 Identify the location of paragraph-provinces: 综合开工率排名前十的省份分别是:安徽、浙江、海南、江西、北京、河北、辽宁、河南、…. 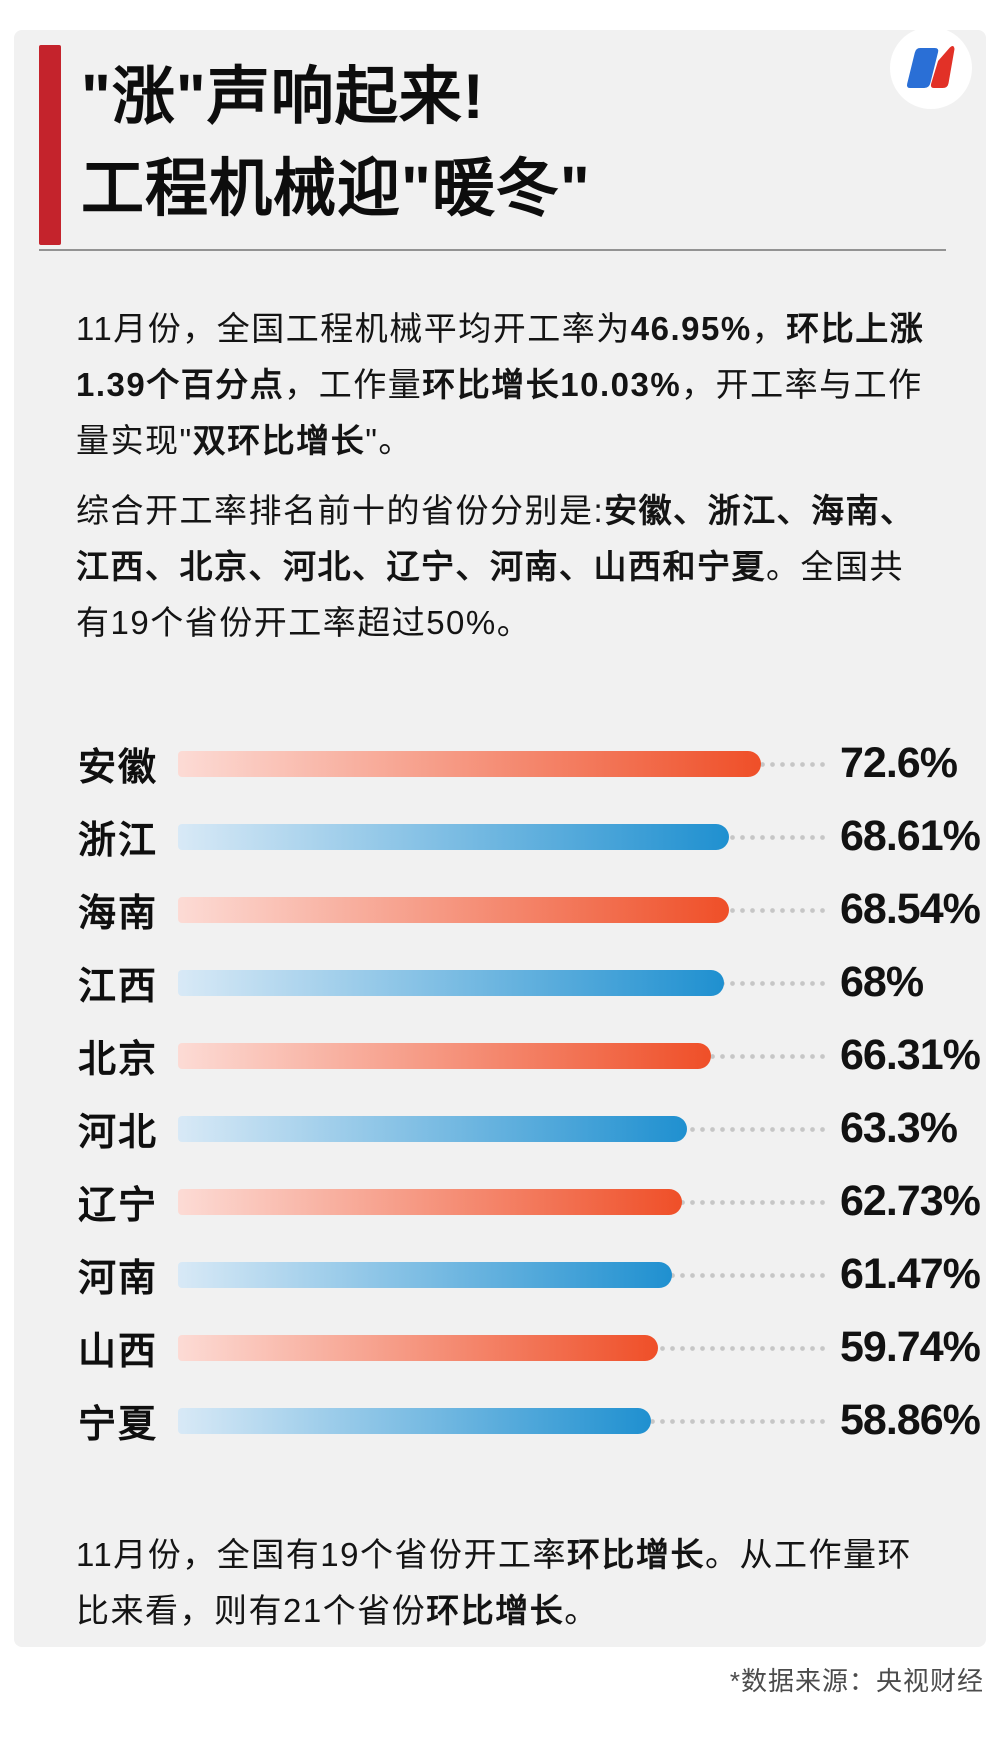
(506, 567).